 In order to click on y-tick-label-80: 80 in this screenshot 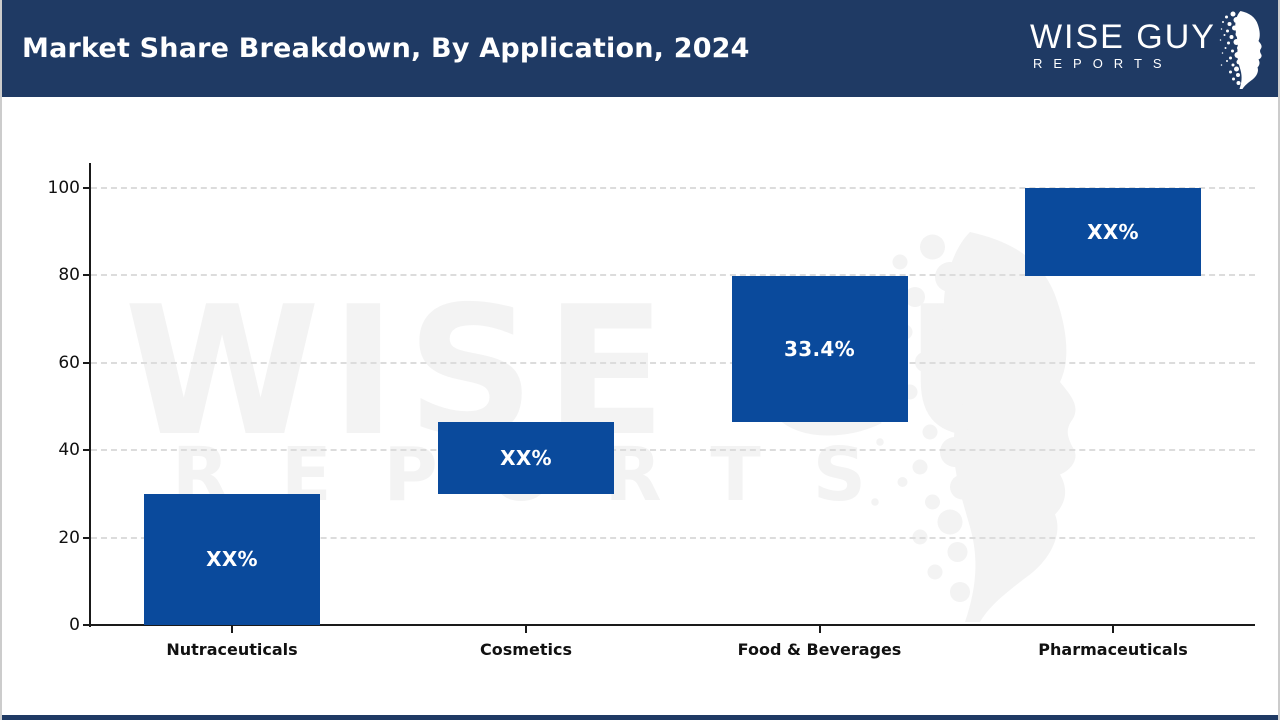, I will do `click(69, 275)`.